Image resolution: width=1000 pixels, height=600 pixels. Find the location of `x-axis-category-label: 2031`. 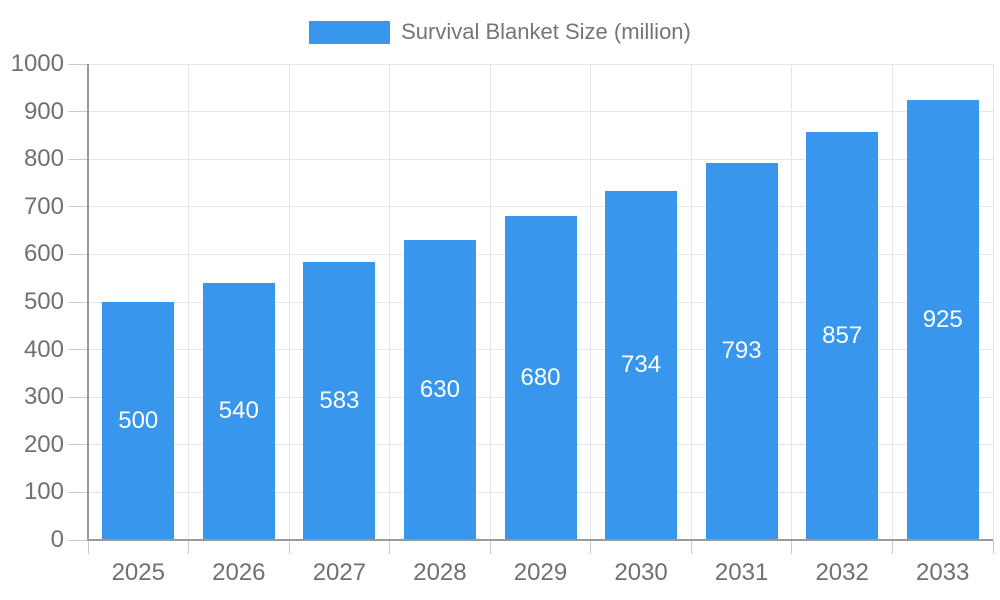

x-axis-category-label: 2031 is located at coordinates (741, 572).